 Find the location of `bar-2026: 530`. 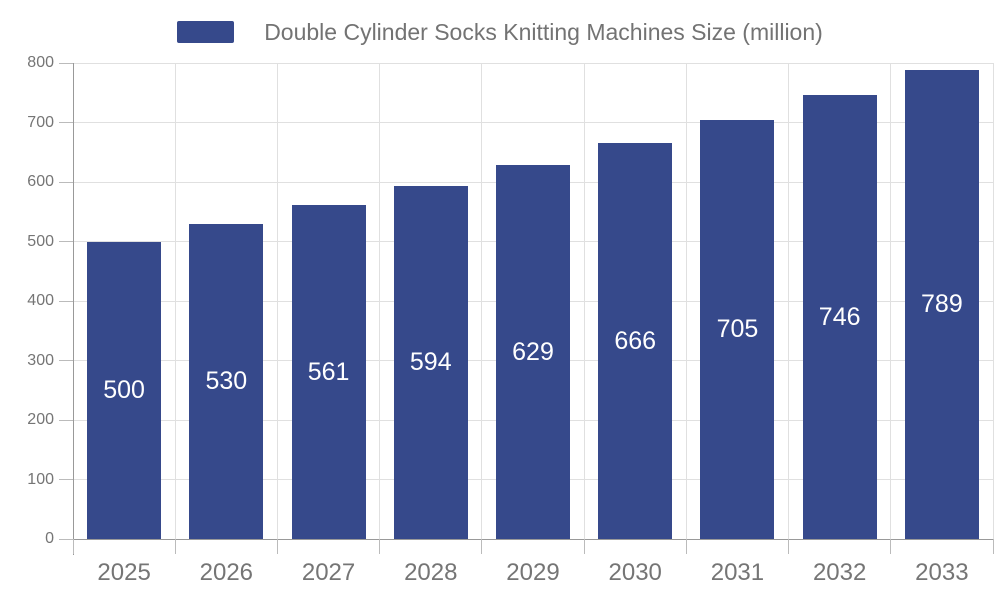

bar-2026: 530 is located at coordinates (226, 381).